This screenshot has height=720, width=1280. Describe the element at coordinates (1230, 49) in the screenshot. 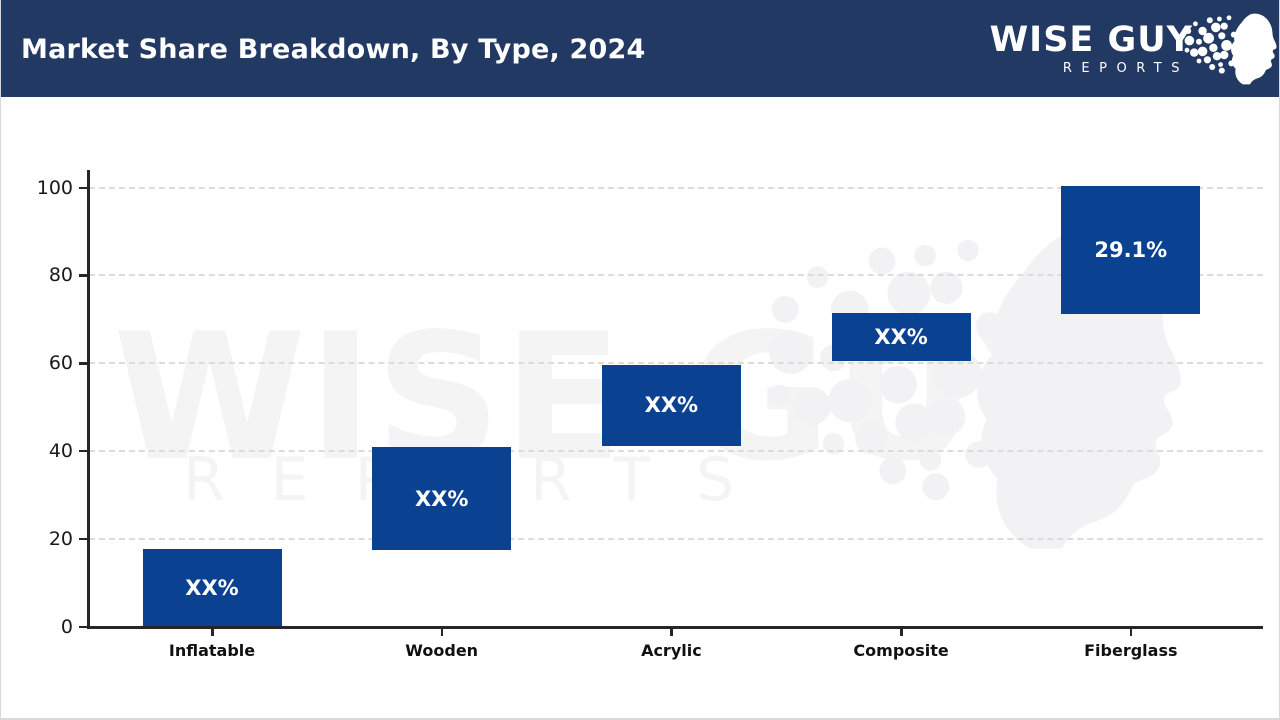

I see `wiseguy-face-icon` at that location.